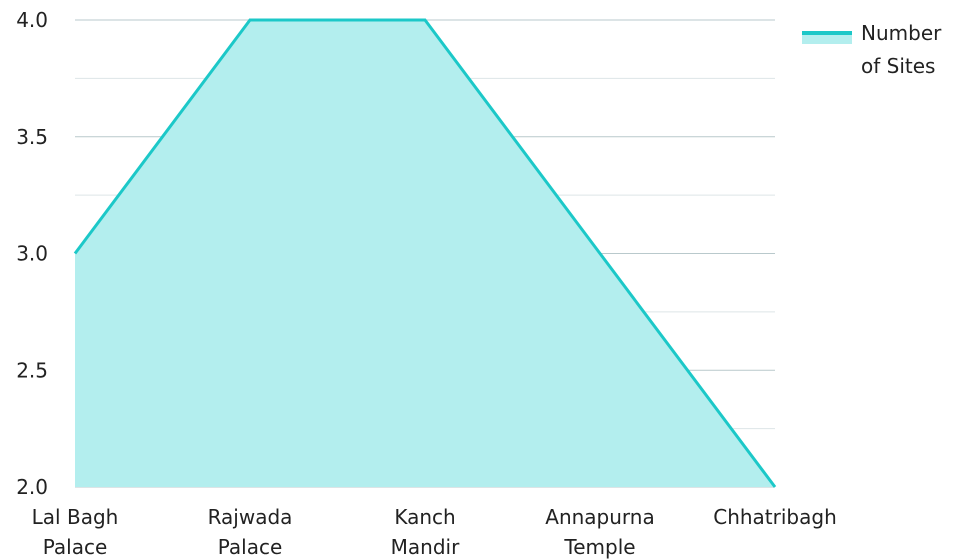  What do you see at coordinates (32, 487) in the screenshot?
I see `y-tick-label: 2.0` at bounding box center [32, 487].